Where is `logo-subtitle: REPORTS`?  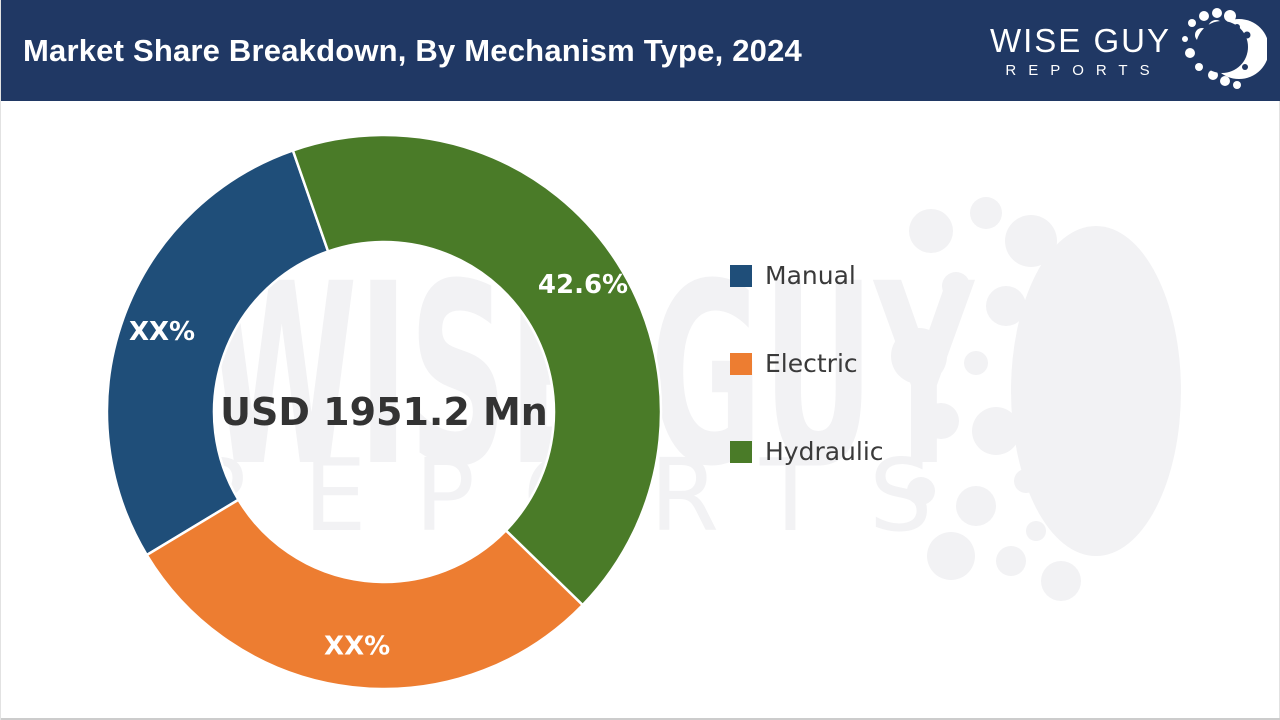 logo-subtitle: REPORTS is located at coordinates (1083, 70).